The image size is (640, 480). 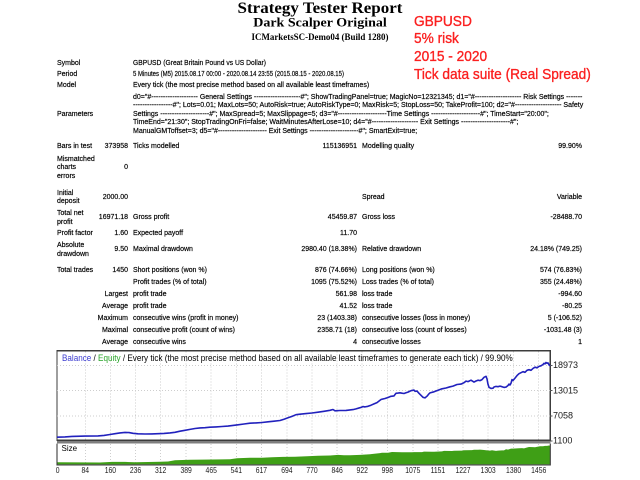 What do you see at coordinates (412, 470) in the screenshot?
I see `svg-text: 1075` at bounding box center [412, 470].